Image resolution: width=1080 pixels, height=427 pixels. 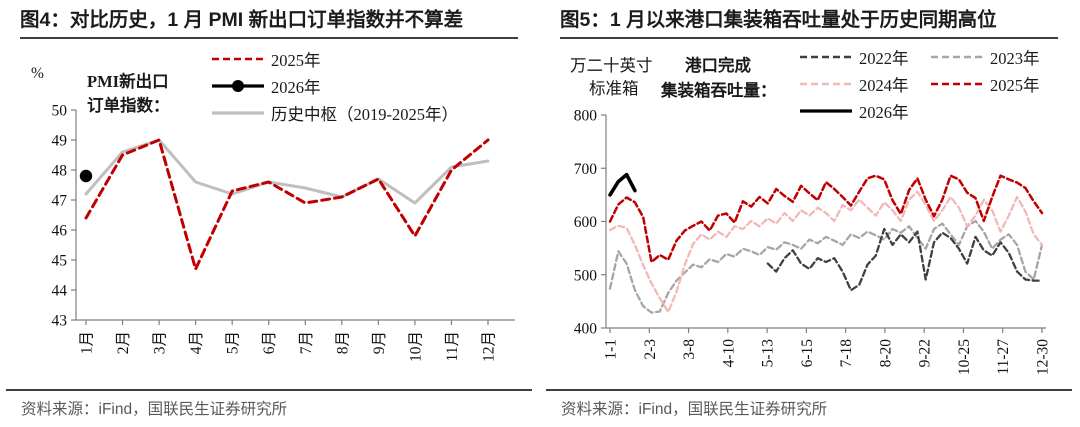 I want to click on figure-4-legend: 2025年 2026年历史中枢（2019-2025年）, so click(x=334, y=86).